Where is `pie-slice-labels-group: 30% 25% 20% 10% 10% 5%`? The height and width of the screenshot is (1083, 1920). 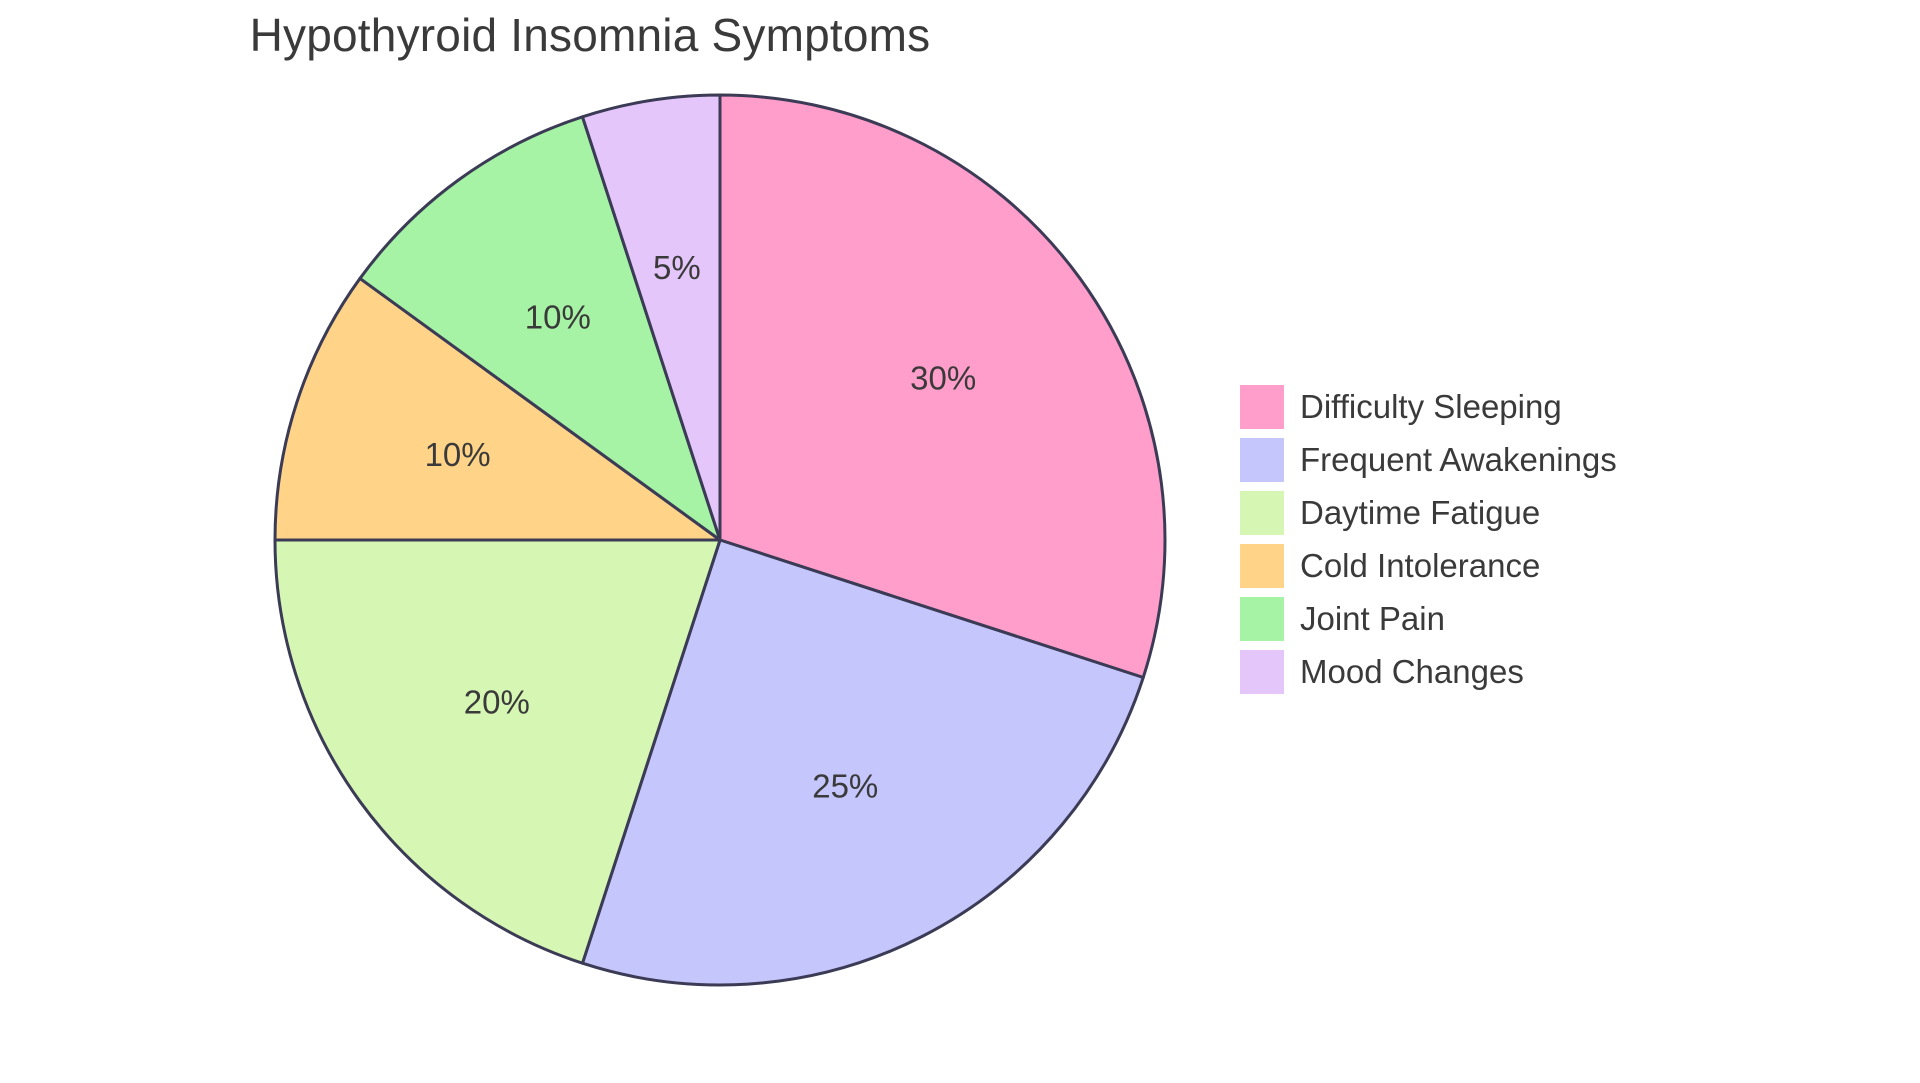
pie-slice-labels-group: 30% 25% 20% 10% 10% 5% is located at coordinates (701, 526).